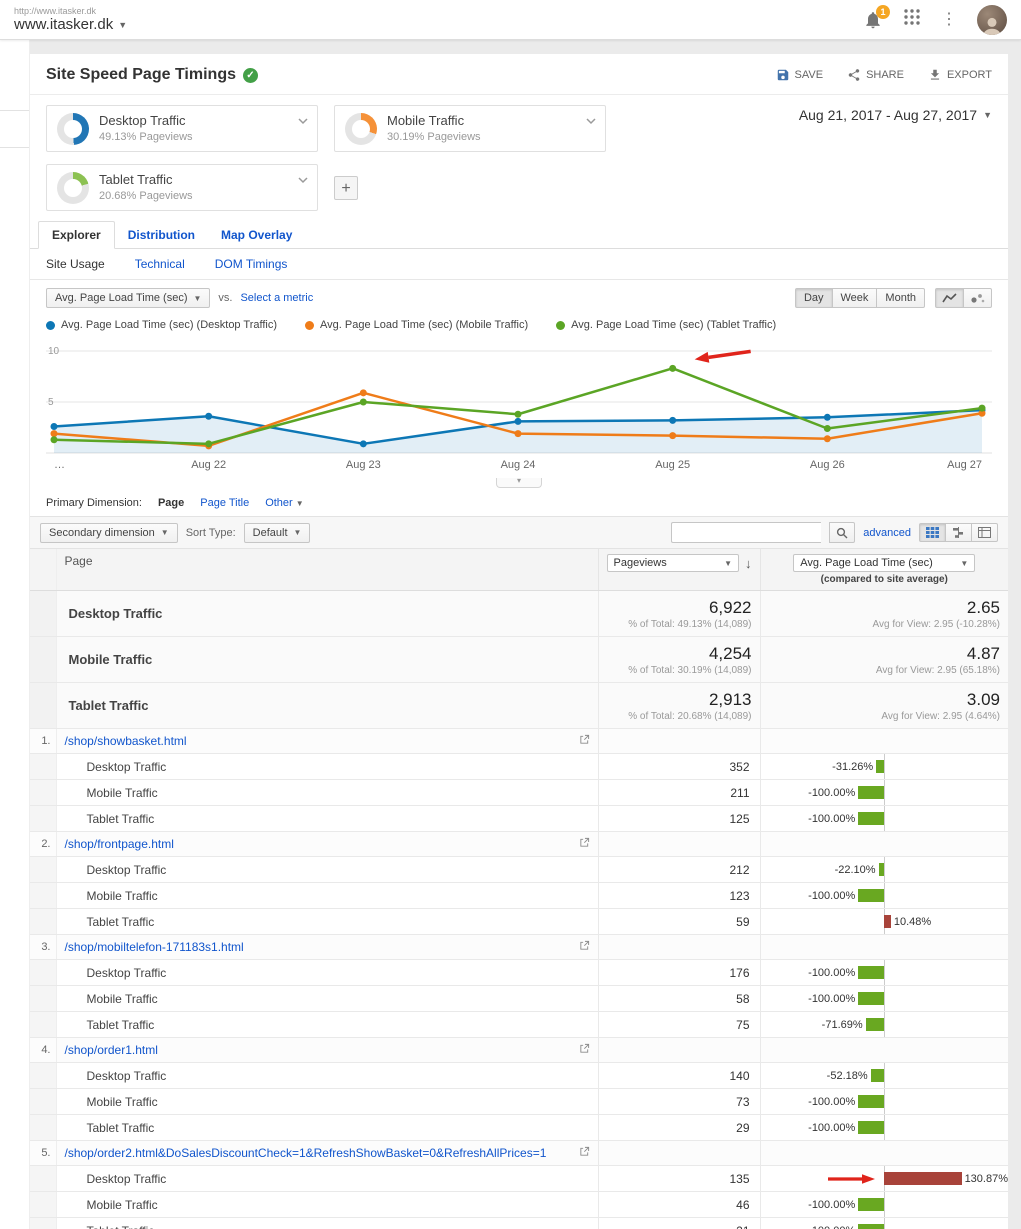 The height and width of the screenshot is (1229, 1021). I want to click on timeseries-chart: 5 10 … Aug 22 Aug 23 Aug 24 Aug 25 Aug 26 Aug 27, so click(519, 404).